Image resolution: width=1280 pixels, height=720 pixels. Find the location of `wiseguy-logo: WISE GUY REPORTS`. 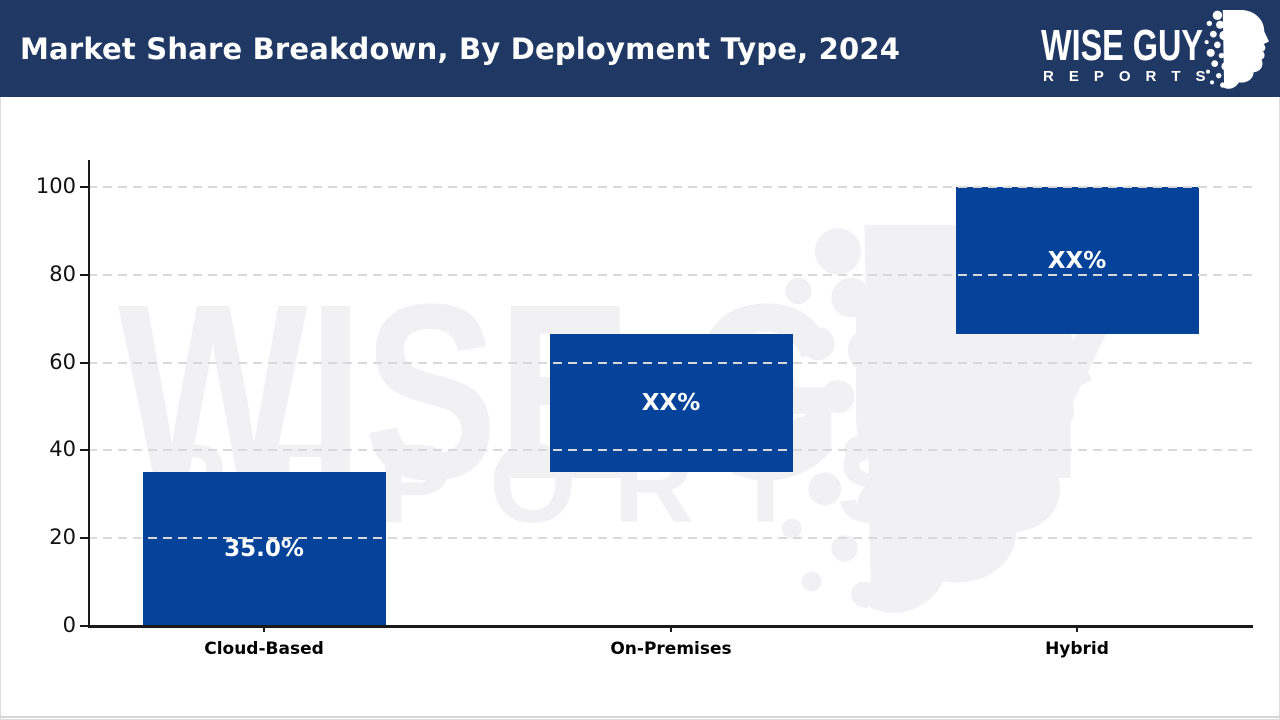

wiseguy-logo: WISE GUY REPORTS is located at coordinates (1155, 49).